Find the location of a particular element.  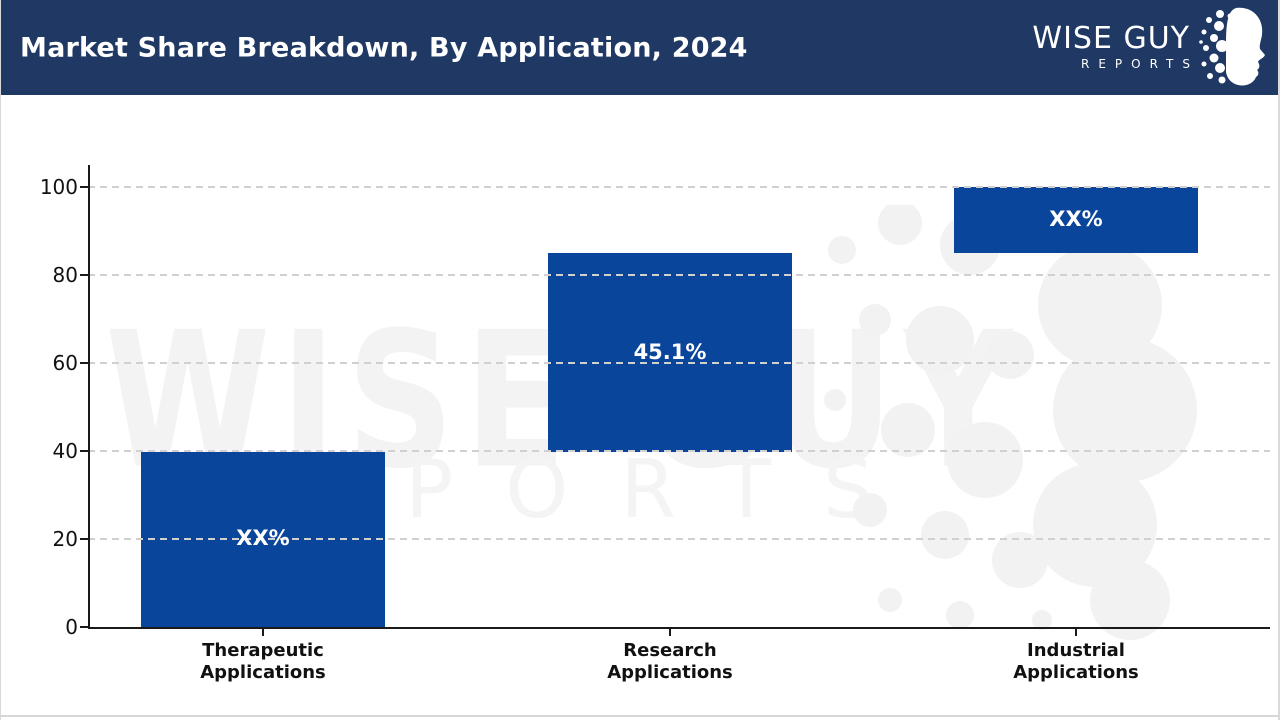

bar-industrial-applications is located at coordinates (1076, 220).